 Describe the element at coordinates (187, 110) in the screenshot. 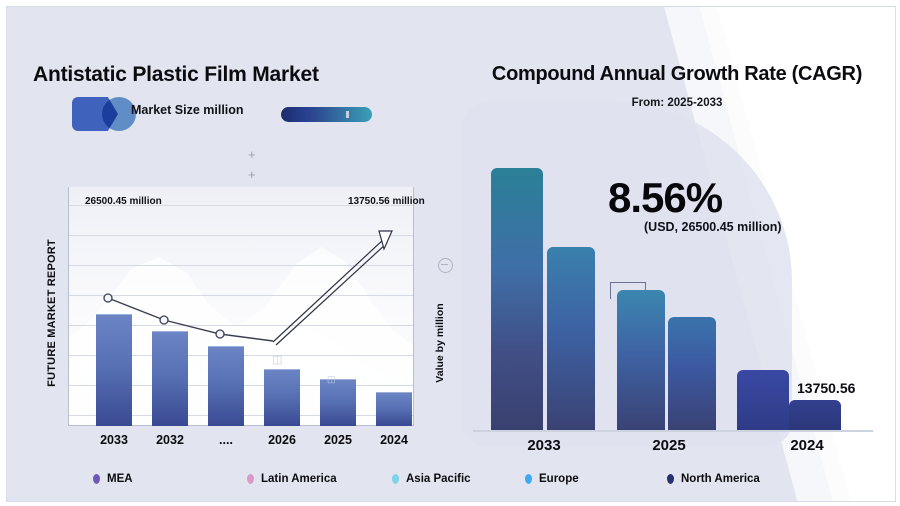

I see `market-size-legend-label: Market Size million` at that location.